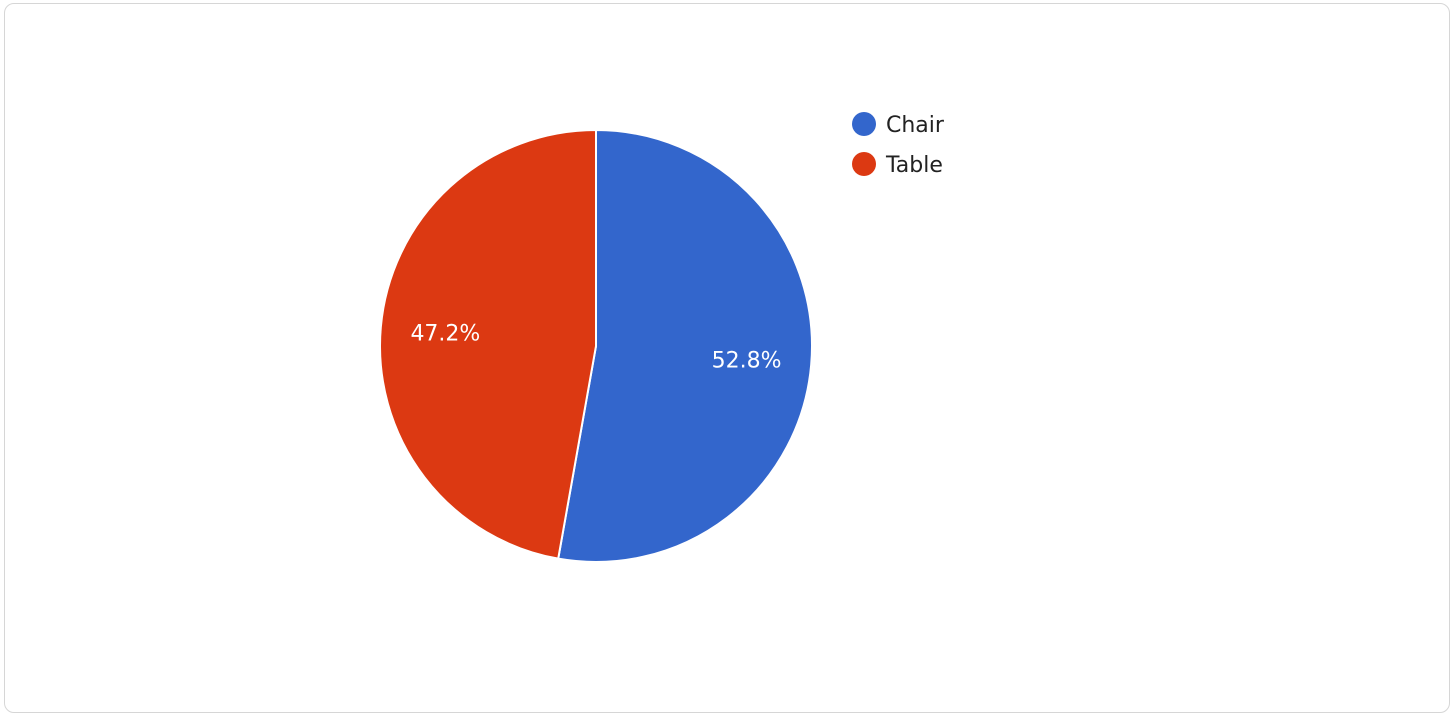 Image resolution: width=1456 pixels, height=713 pixels. I want to click on legend-marker-chair, so click(864, 124).